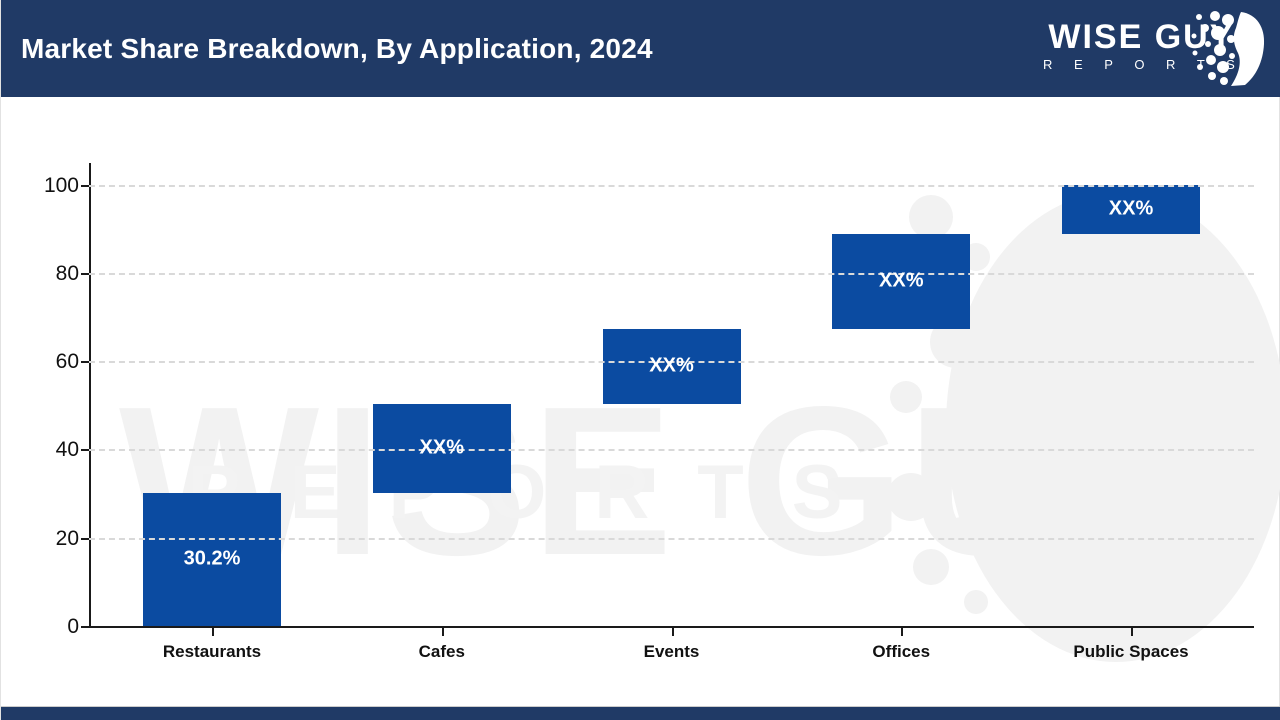  I want to click on y-axis-line, so click(90, 395).